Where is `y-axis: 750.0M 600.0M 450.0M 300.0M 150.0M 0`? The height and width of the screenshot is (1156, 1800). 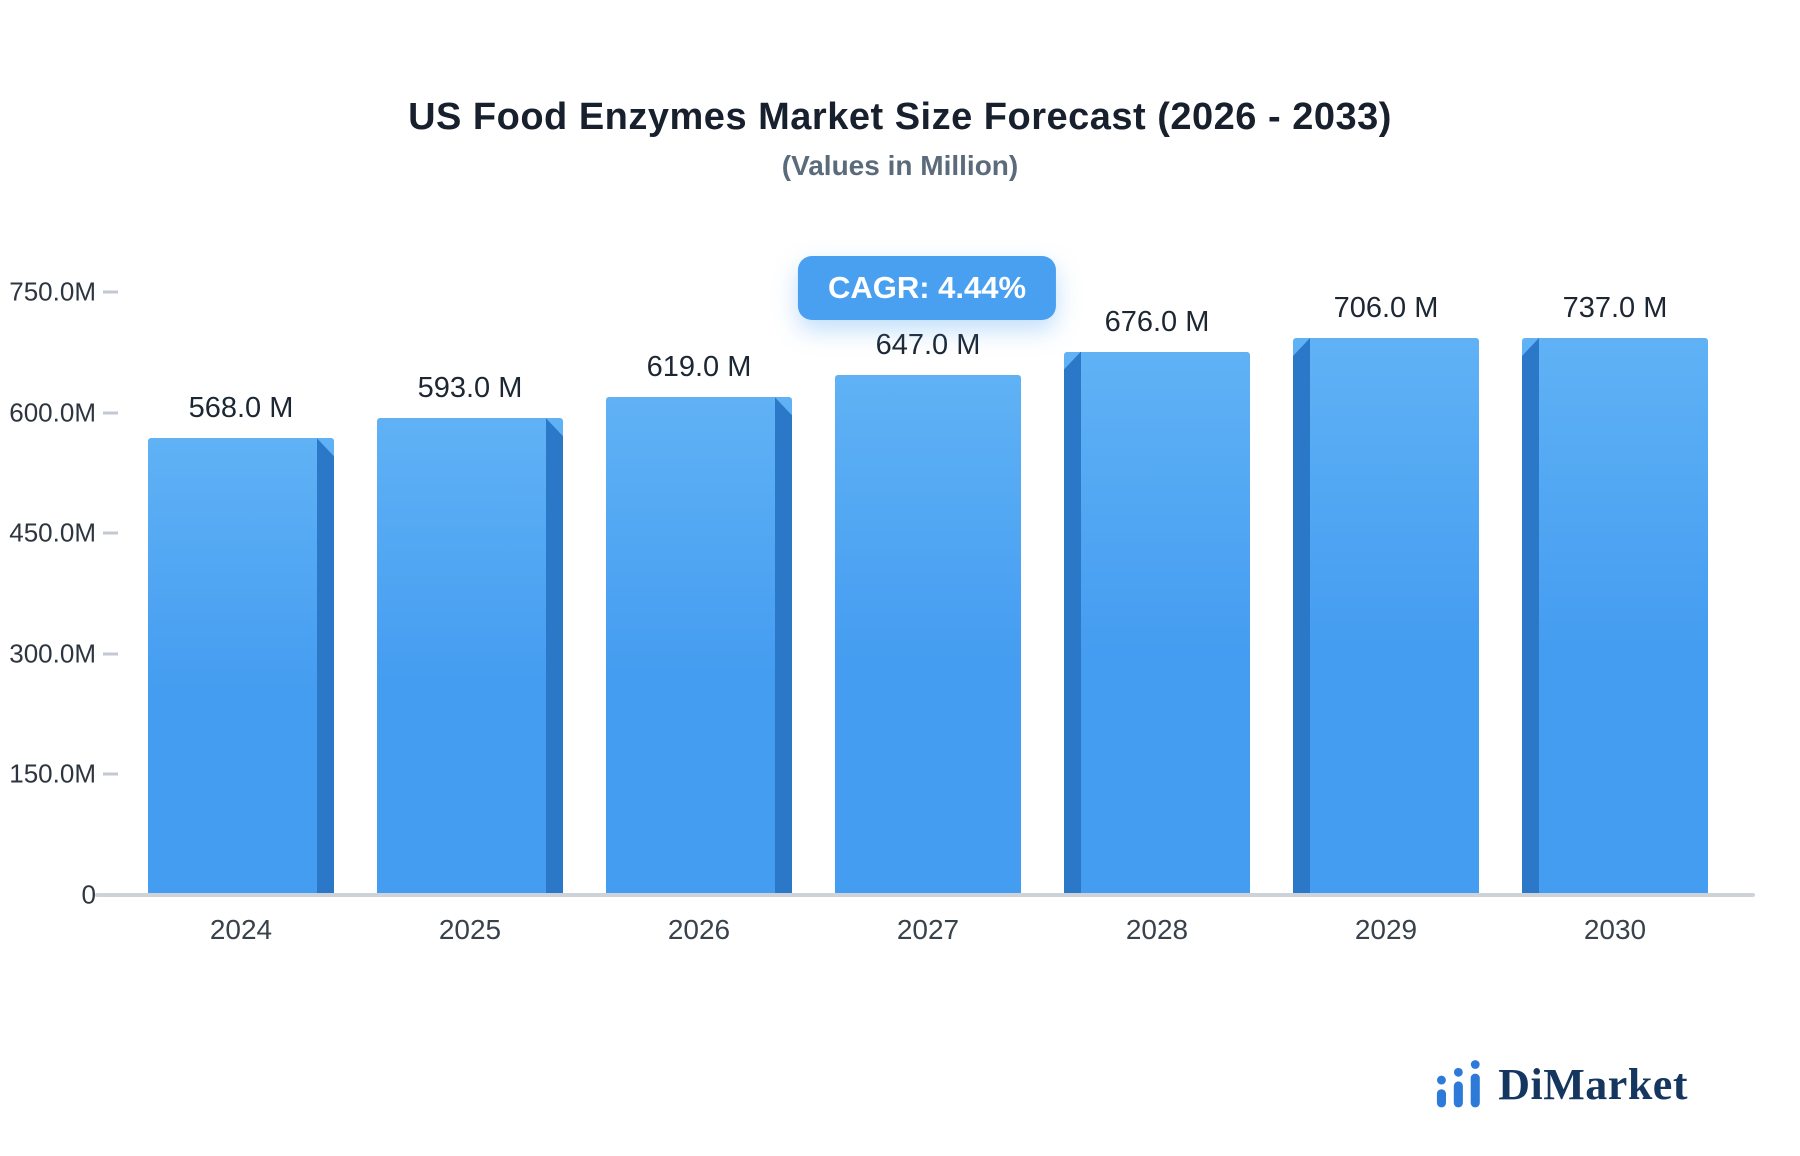
y-axis: 750.0M 600.0M 450.0M 300.0M 150.0M 0 is located at coordinates (59, 593).